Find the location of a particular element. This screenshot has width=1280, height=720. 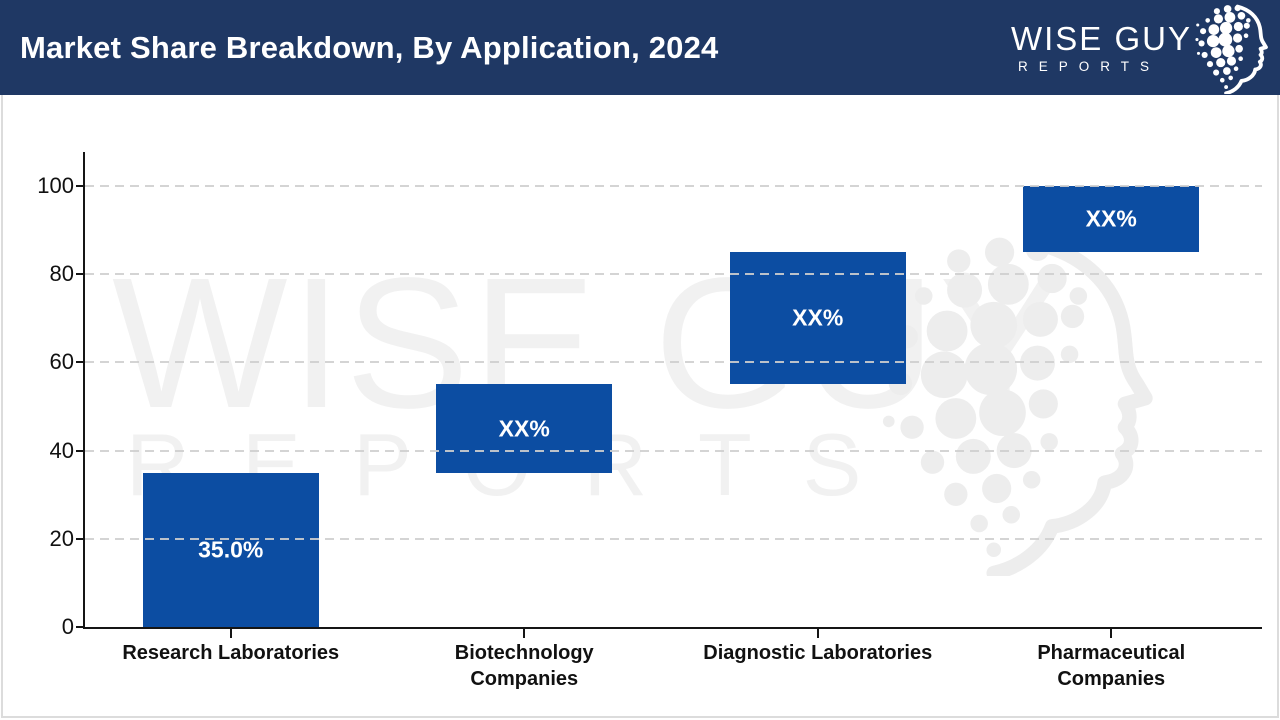

brand-logo: WISE GUY REPORTS is located at coordinates (1141, 48).